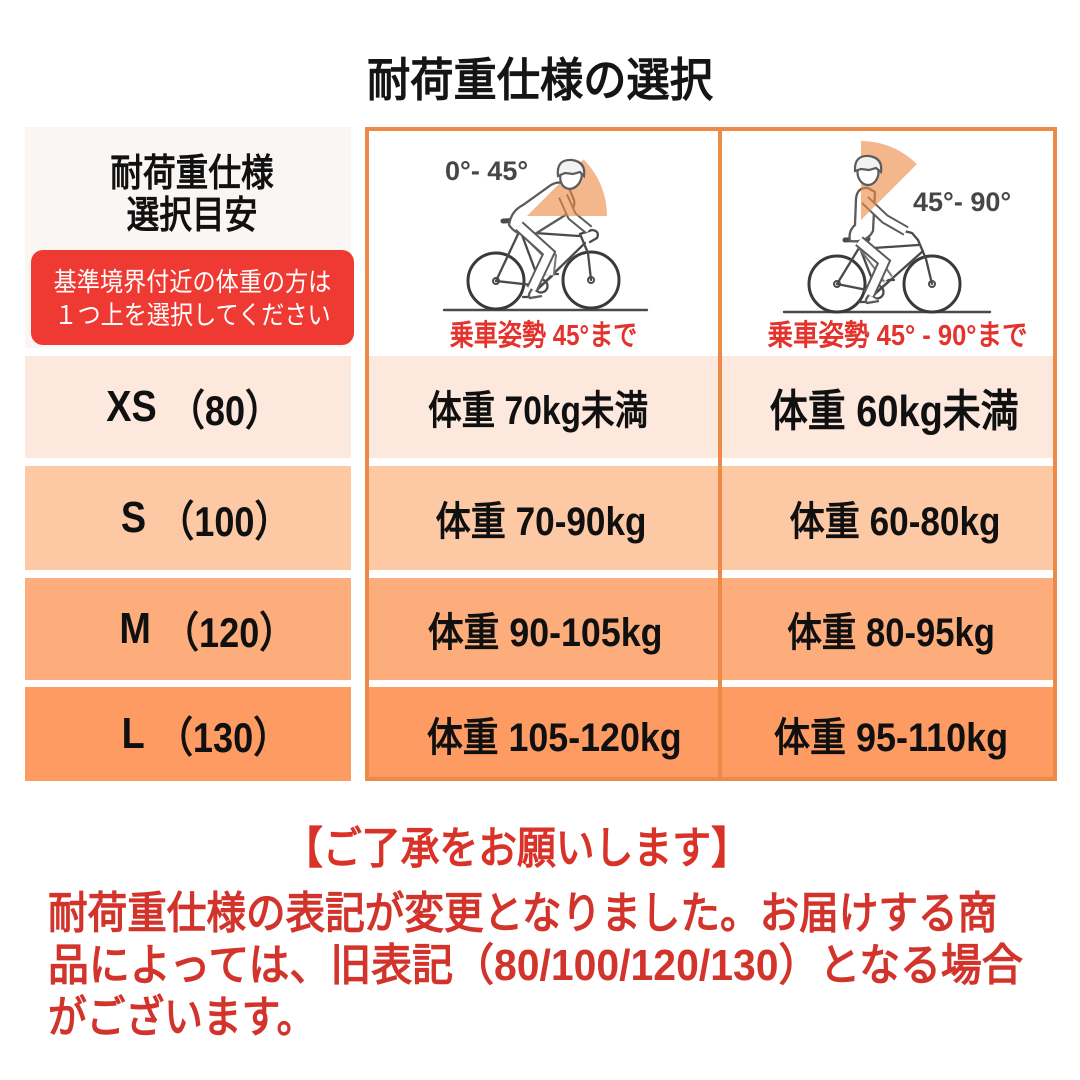 The height and width of the screenshot is (1080, 1080). I want to click on cell-upright-s, so click(887, 518).